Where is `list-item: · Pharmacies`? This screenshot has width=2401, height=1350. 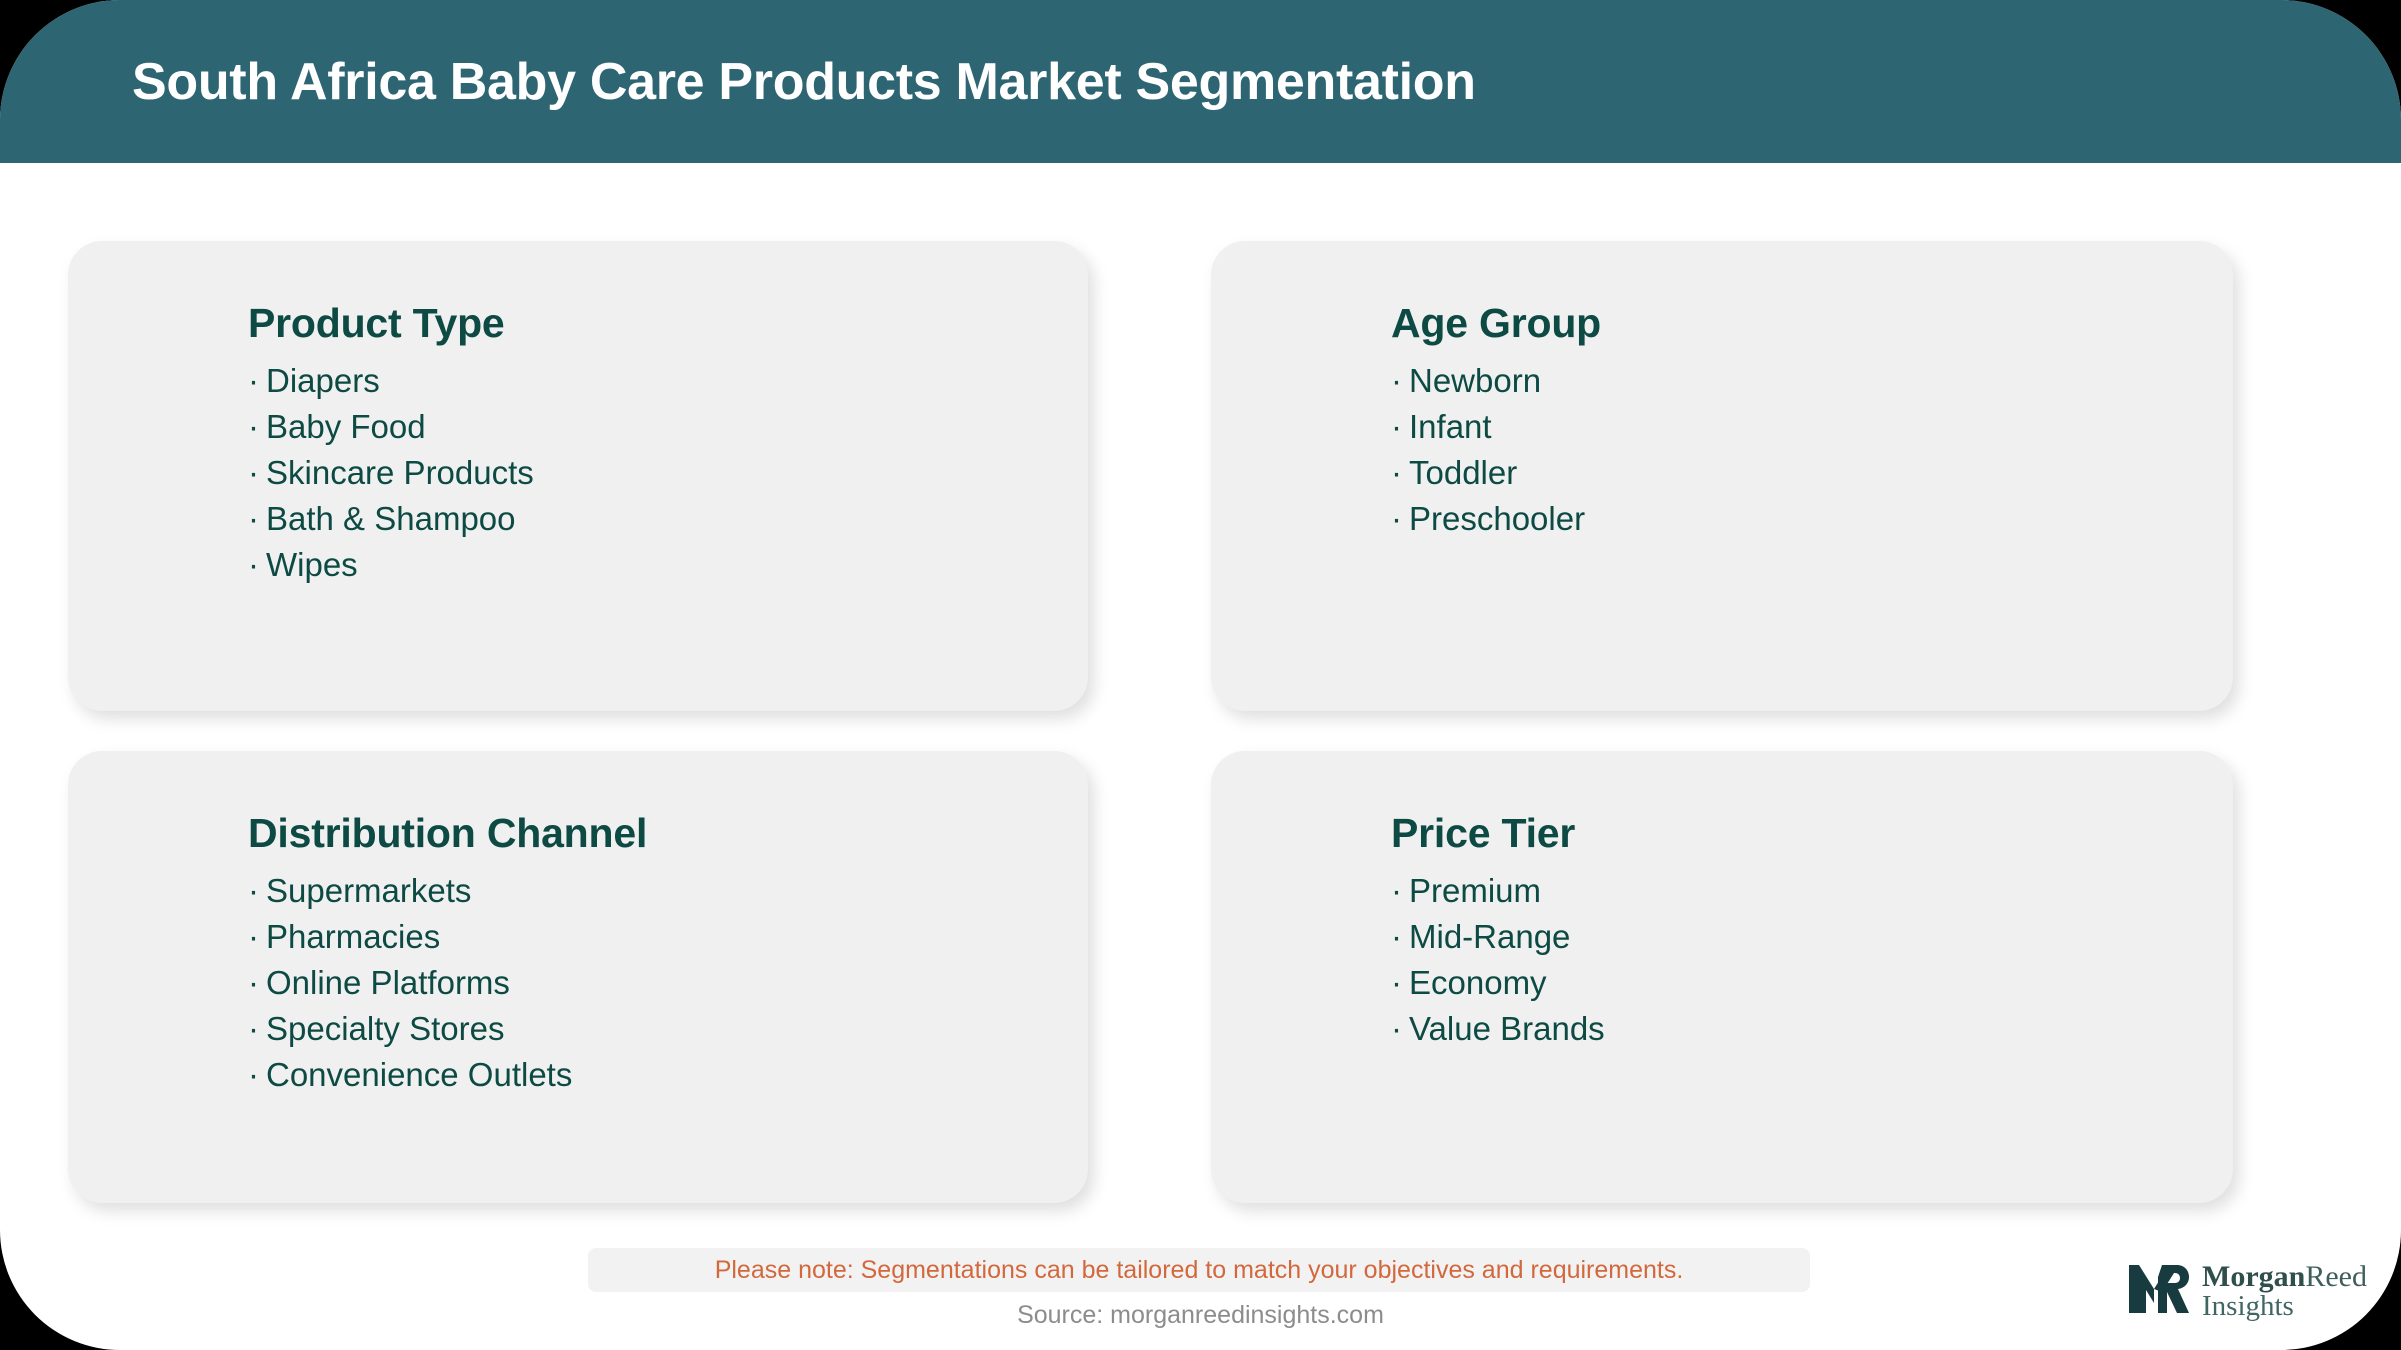
list-item: · Pharmacies is located at coordinates (668, 937).